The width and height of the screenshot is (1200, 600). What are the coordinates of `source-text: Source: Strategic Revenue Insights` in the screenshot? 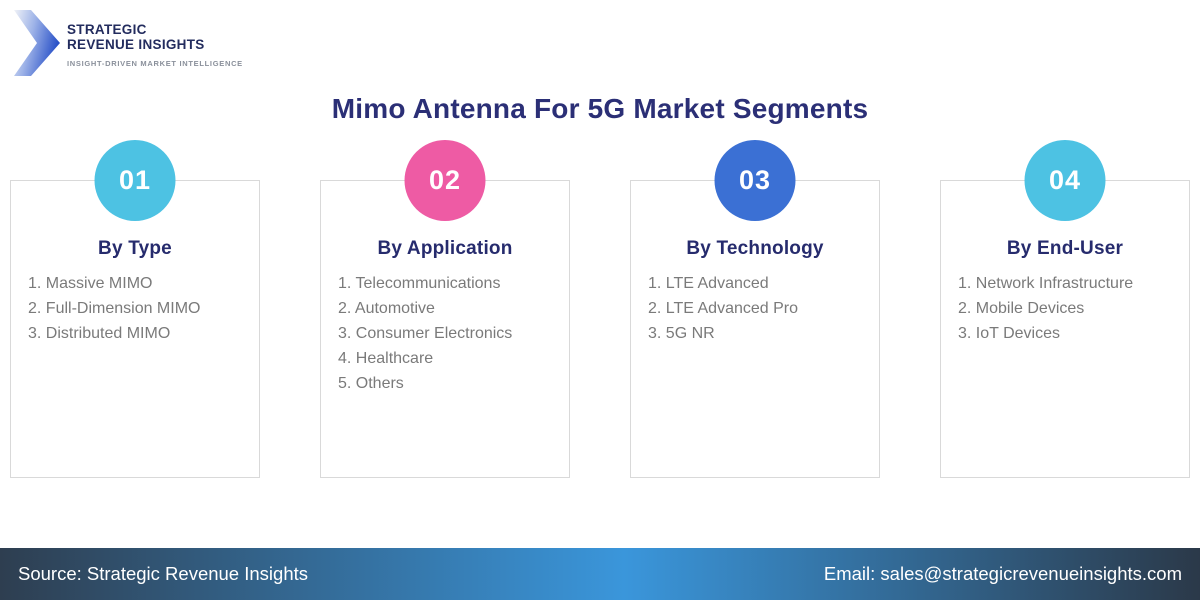 It's located at (163, 573).